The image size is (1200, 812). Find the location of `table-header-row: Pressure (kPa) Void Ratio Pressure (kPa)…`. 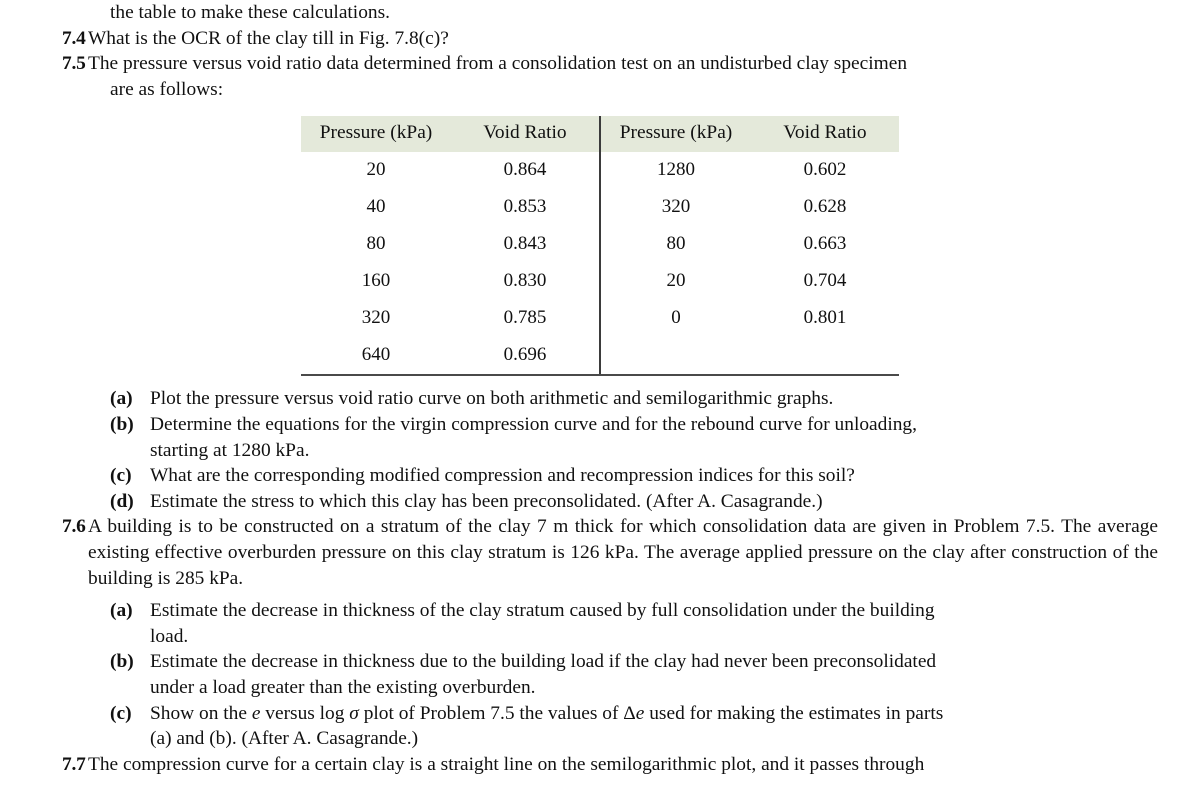

table-header-row: Pressure (kPa) Void Ratio Pressure (kPa)… is located at coordinates (600, 134).